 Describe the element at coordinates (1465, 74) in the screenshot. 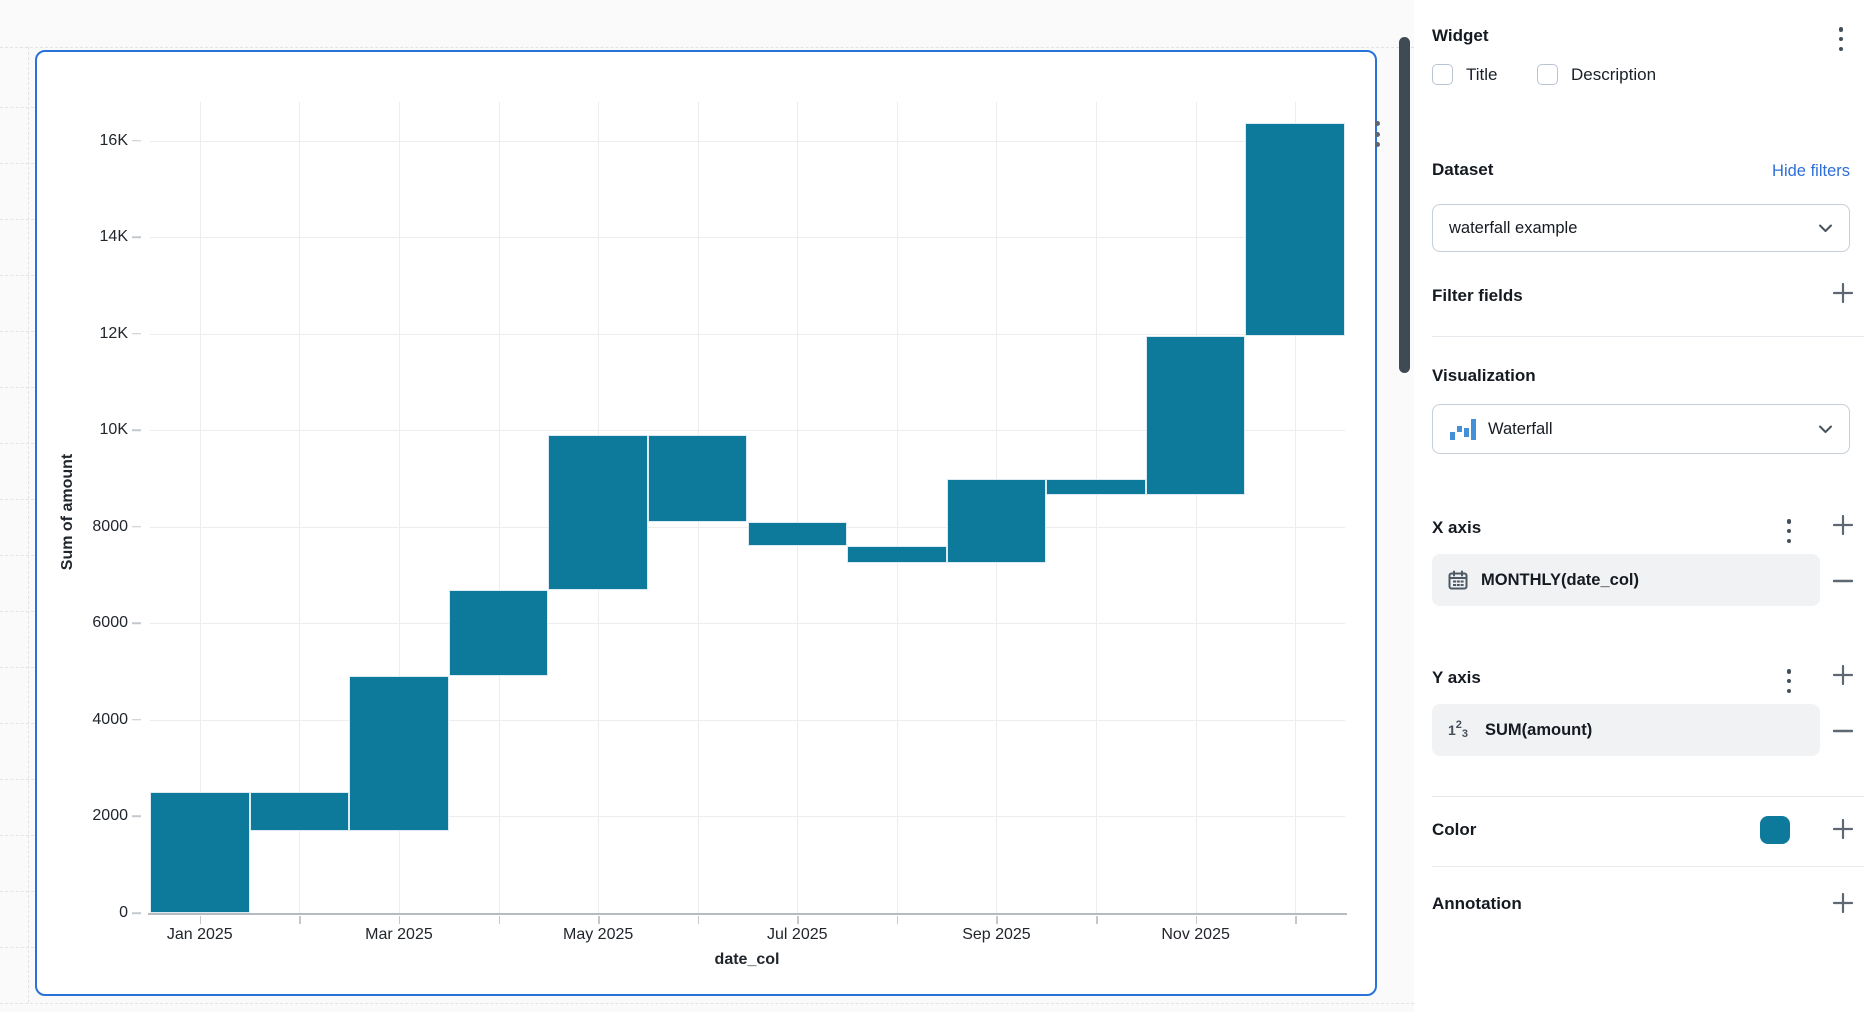

I see `title-checkbox-row: Title` at that location.